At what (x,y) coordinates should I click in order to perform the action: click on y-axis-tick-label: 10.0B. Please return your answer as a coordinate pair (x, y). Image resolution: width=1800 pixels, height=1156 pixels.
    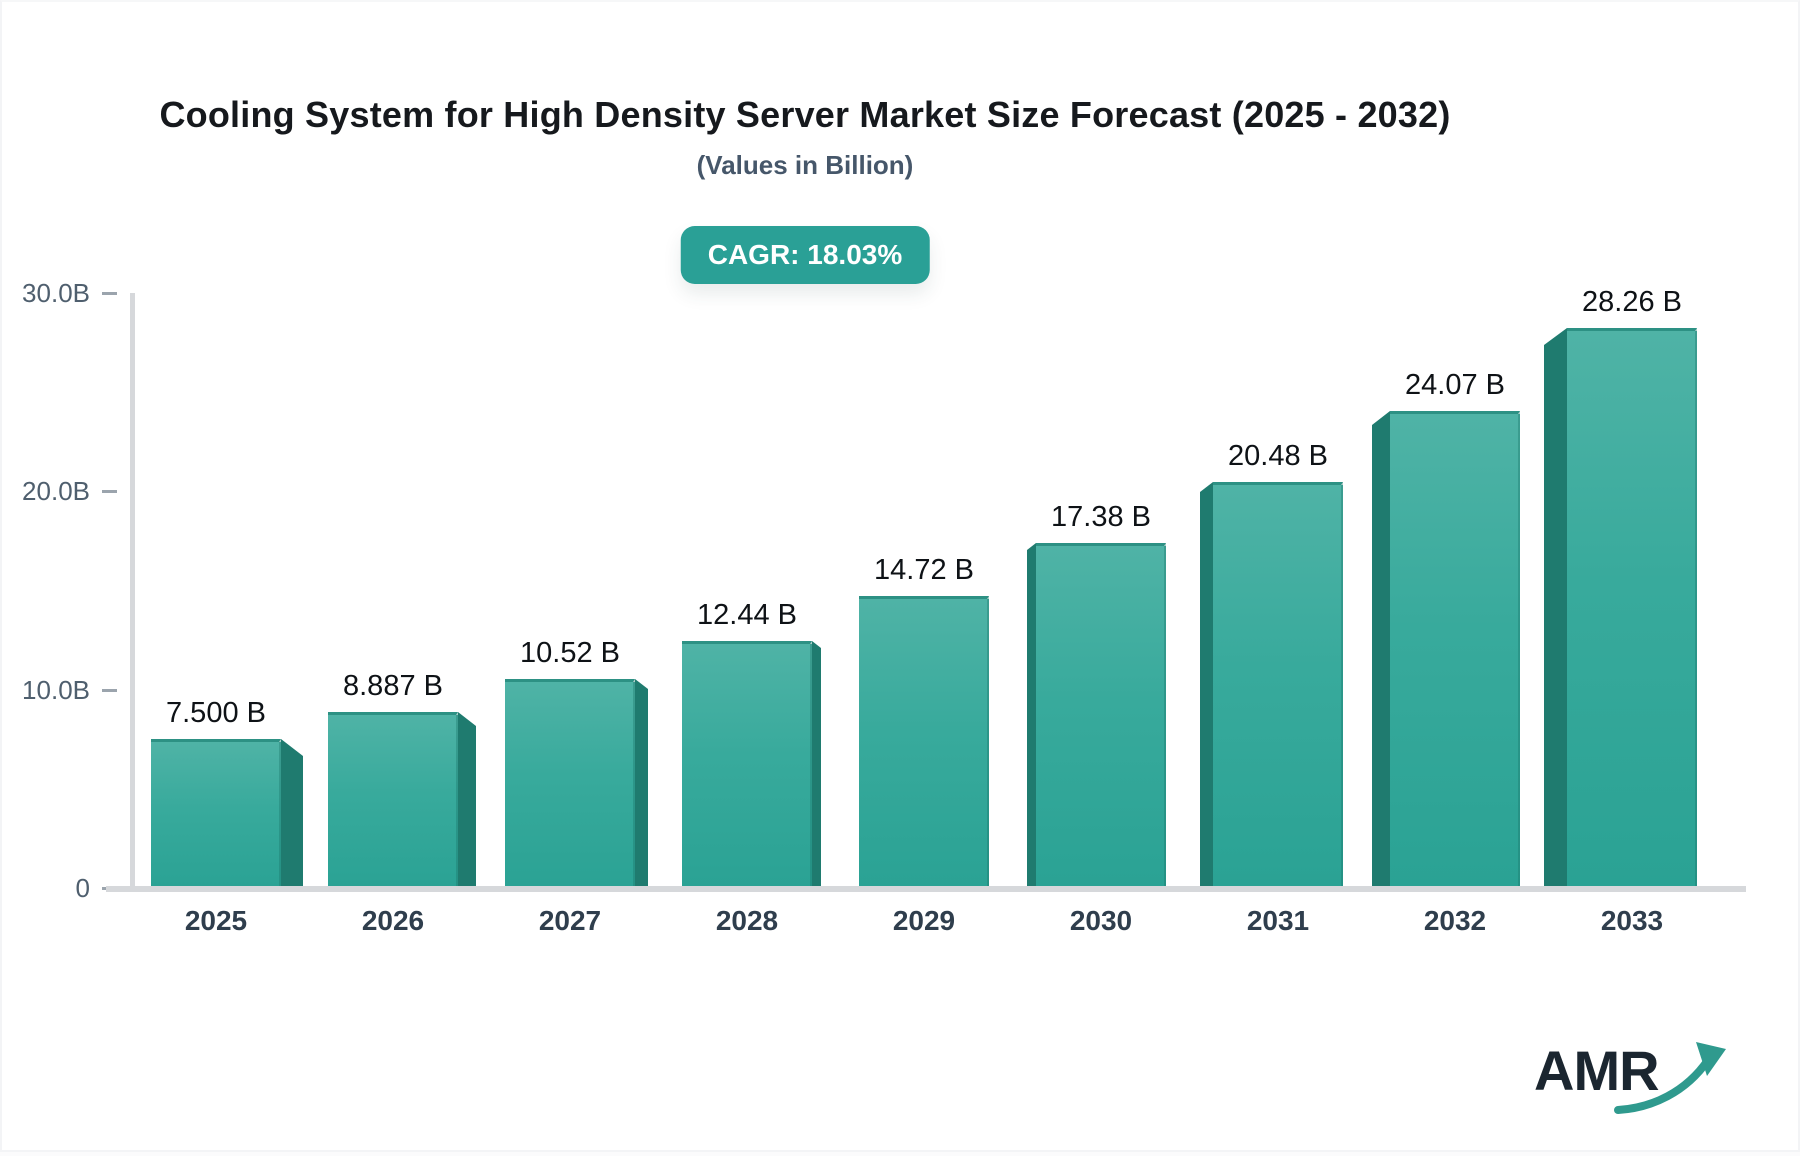
    Looking at the image, I should click on (56, 690).